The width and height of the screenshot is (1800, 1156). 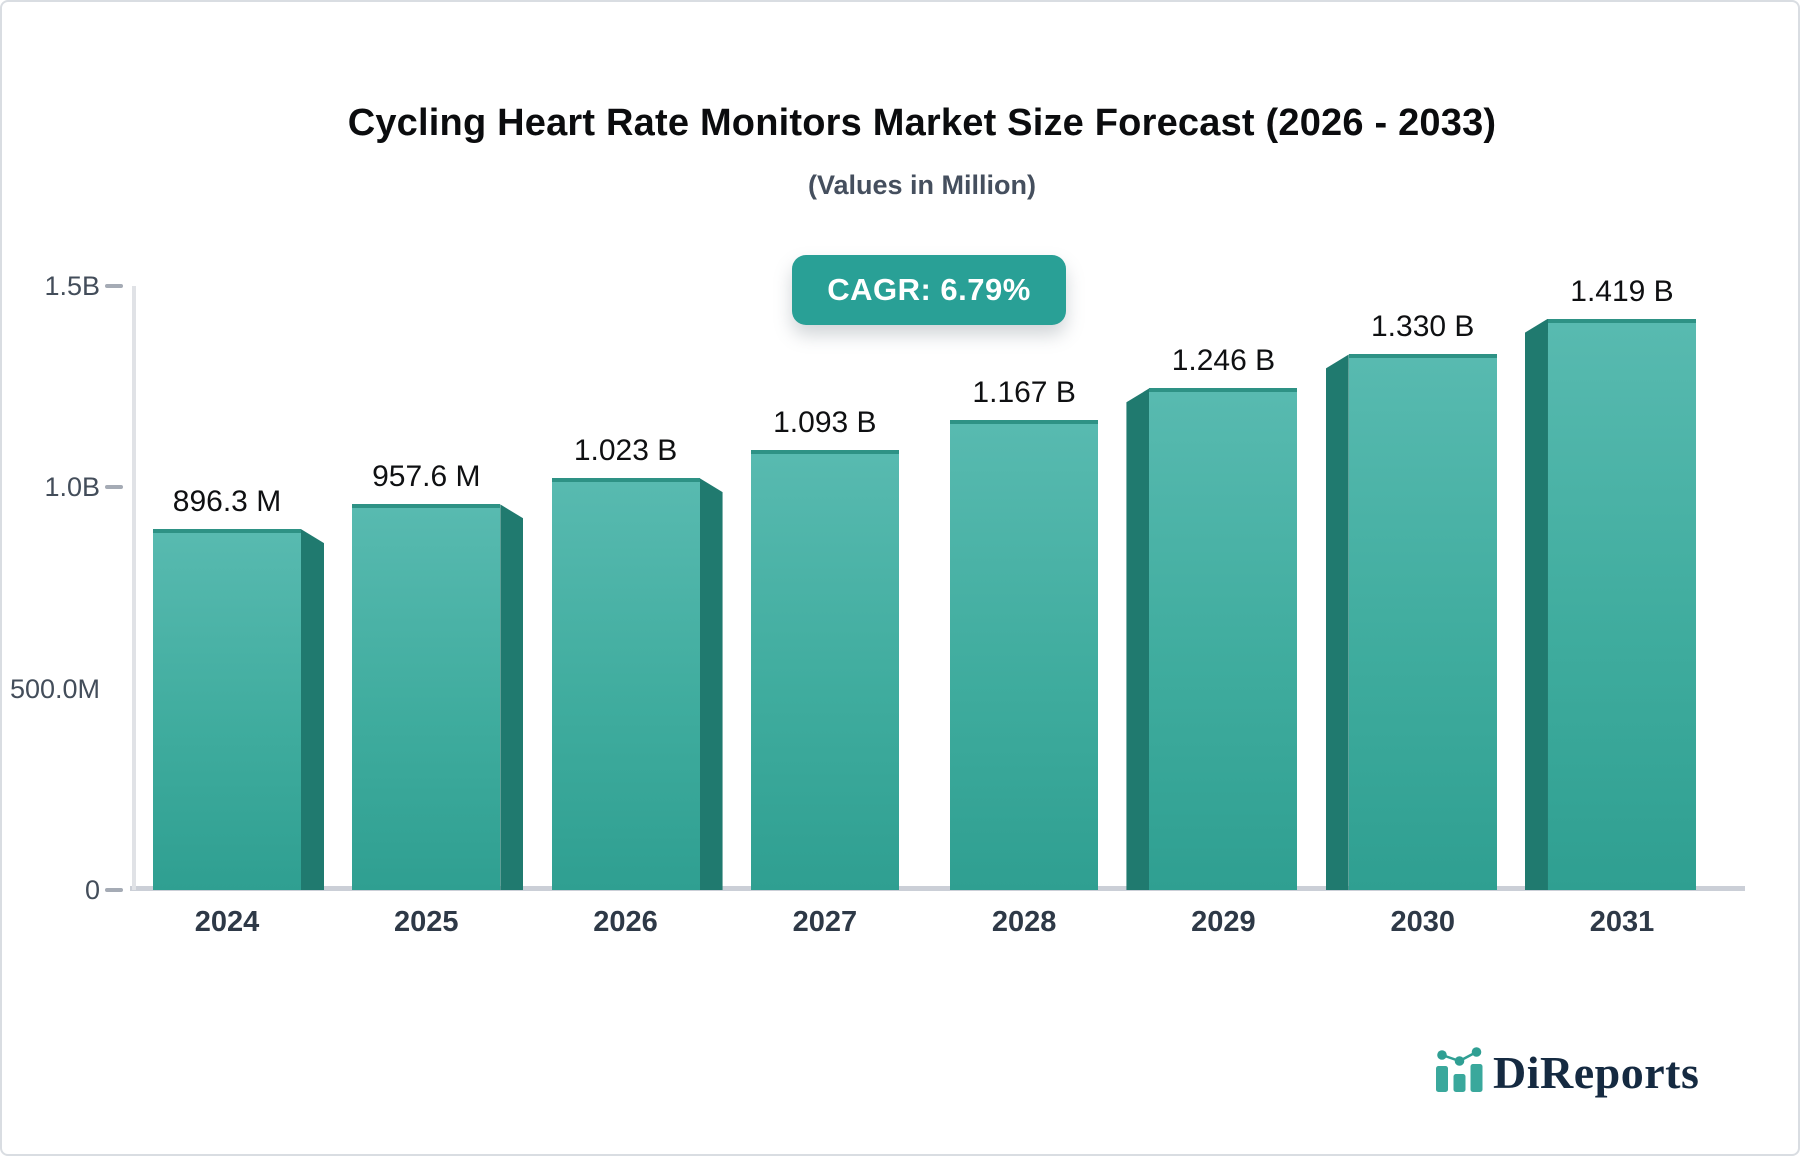 What do you see at coordinates (1622, 291) in the screenshot?
I see `bar-value-label: 1.419 B` at bounding box center [1622, 291].